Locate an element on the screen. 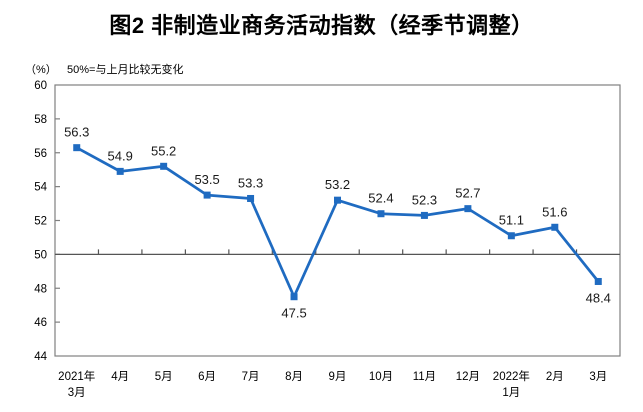 Image resolution: width=643 pixels, height=412 pixels. chart-title: 图2 非制造业商务活动指数（经季节调整） is located at coordinates (321, 25).